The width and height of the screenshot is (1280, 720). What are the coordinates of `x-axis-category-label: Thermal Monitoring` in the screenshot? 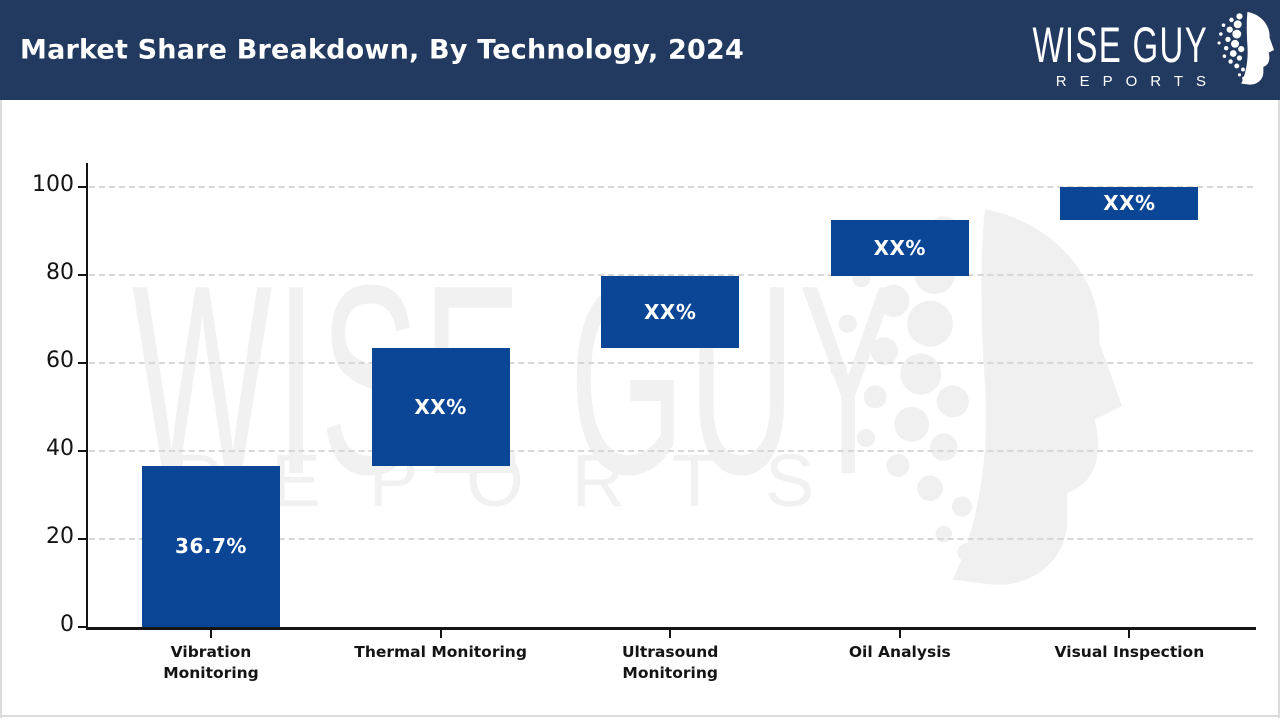 It's located at (440, 652).